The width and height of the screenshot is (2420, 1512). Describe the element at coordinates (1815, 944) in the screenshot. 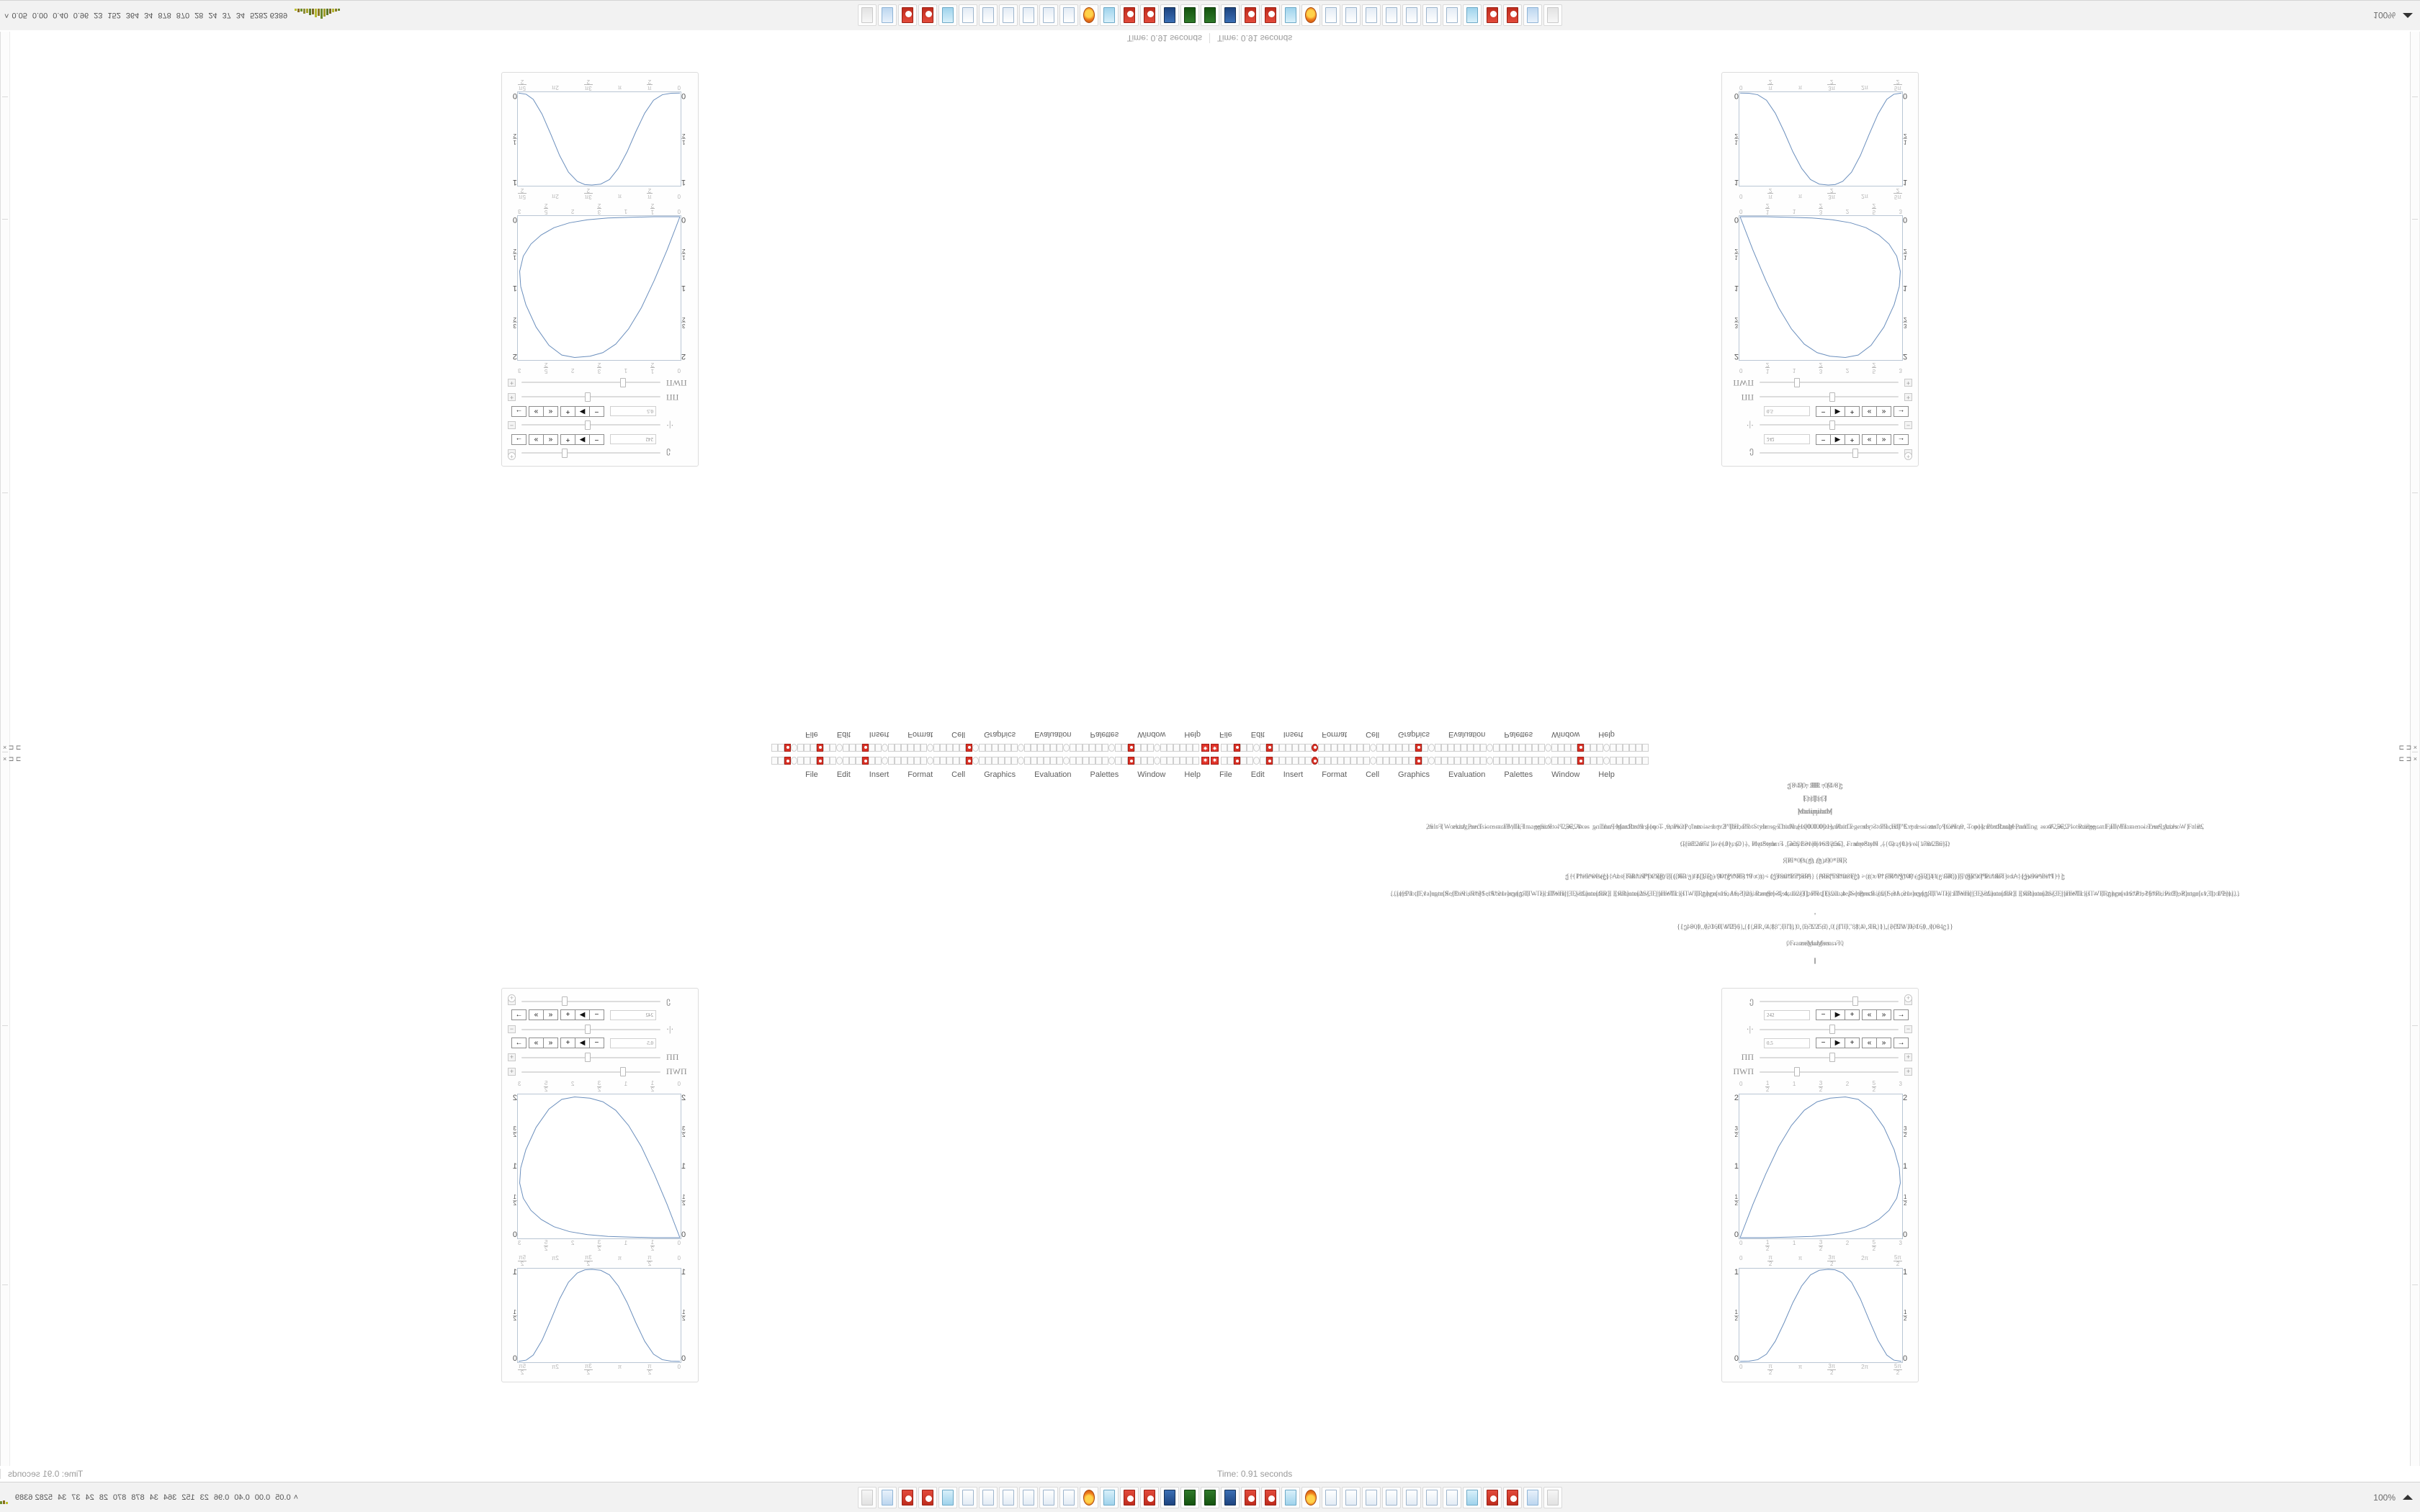

I see `notebook-code-line-10: , FrameMargins → 0` at that location.